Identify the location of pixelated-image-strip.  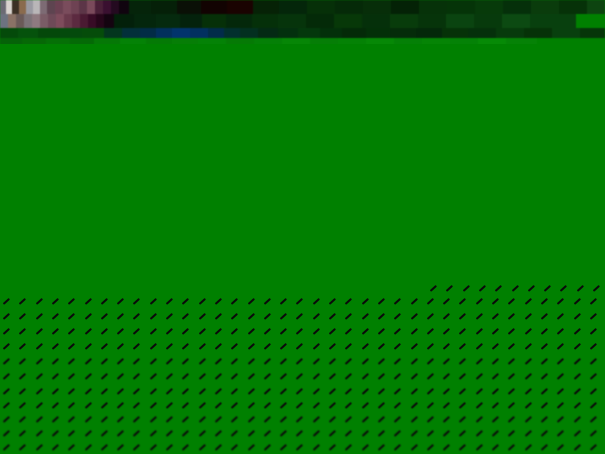
(302, 22).